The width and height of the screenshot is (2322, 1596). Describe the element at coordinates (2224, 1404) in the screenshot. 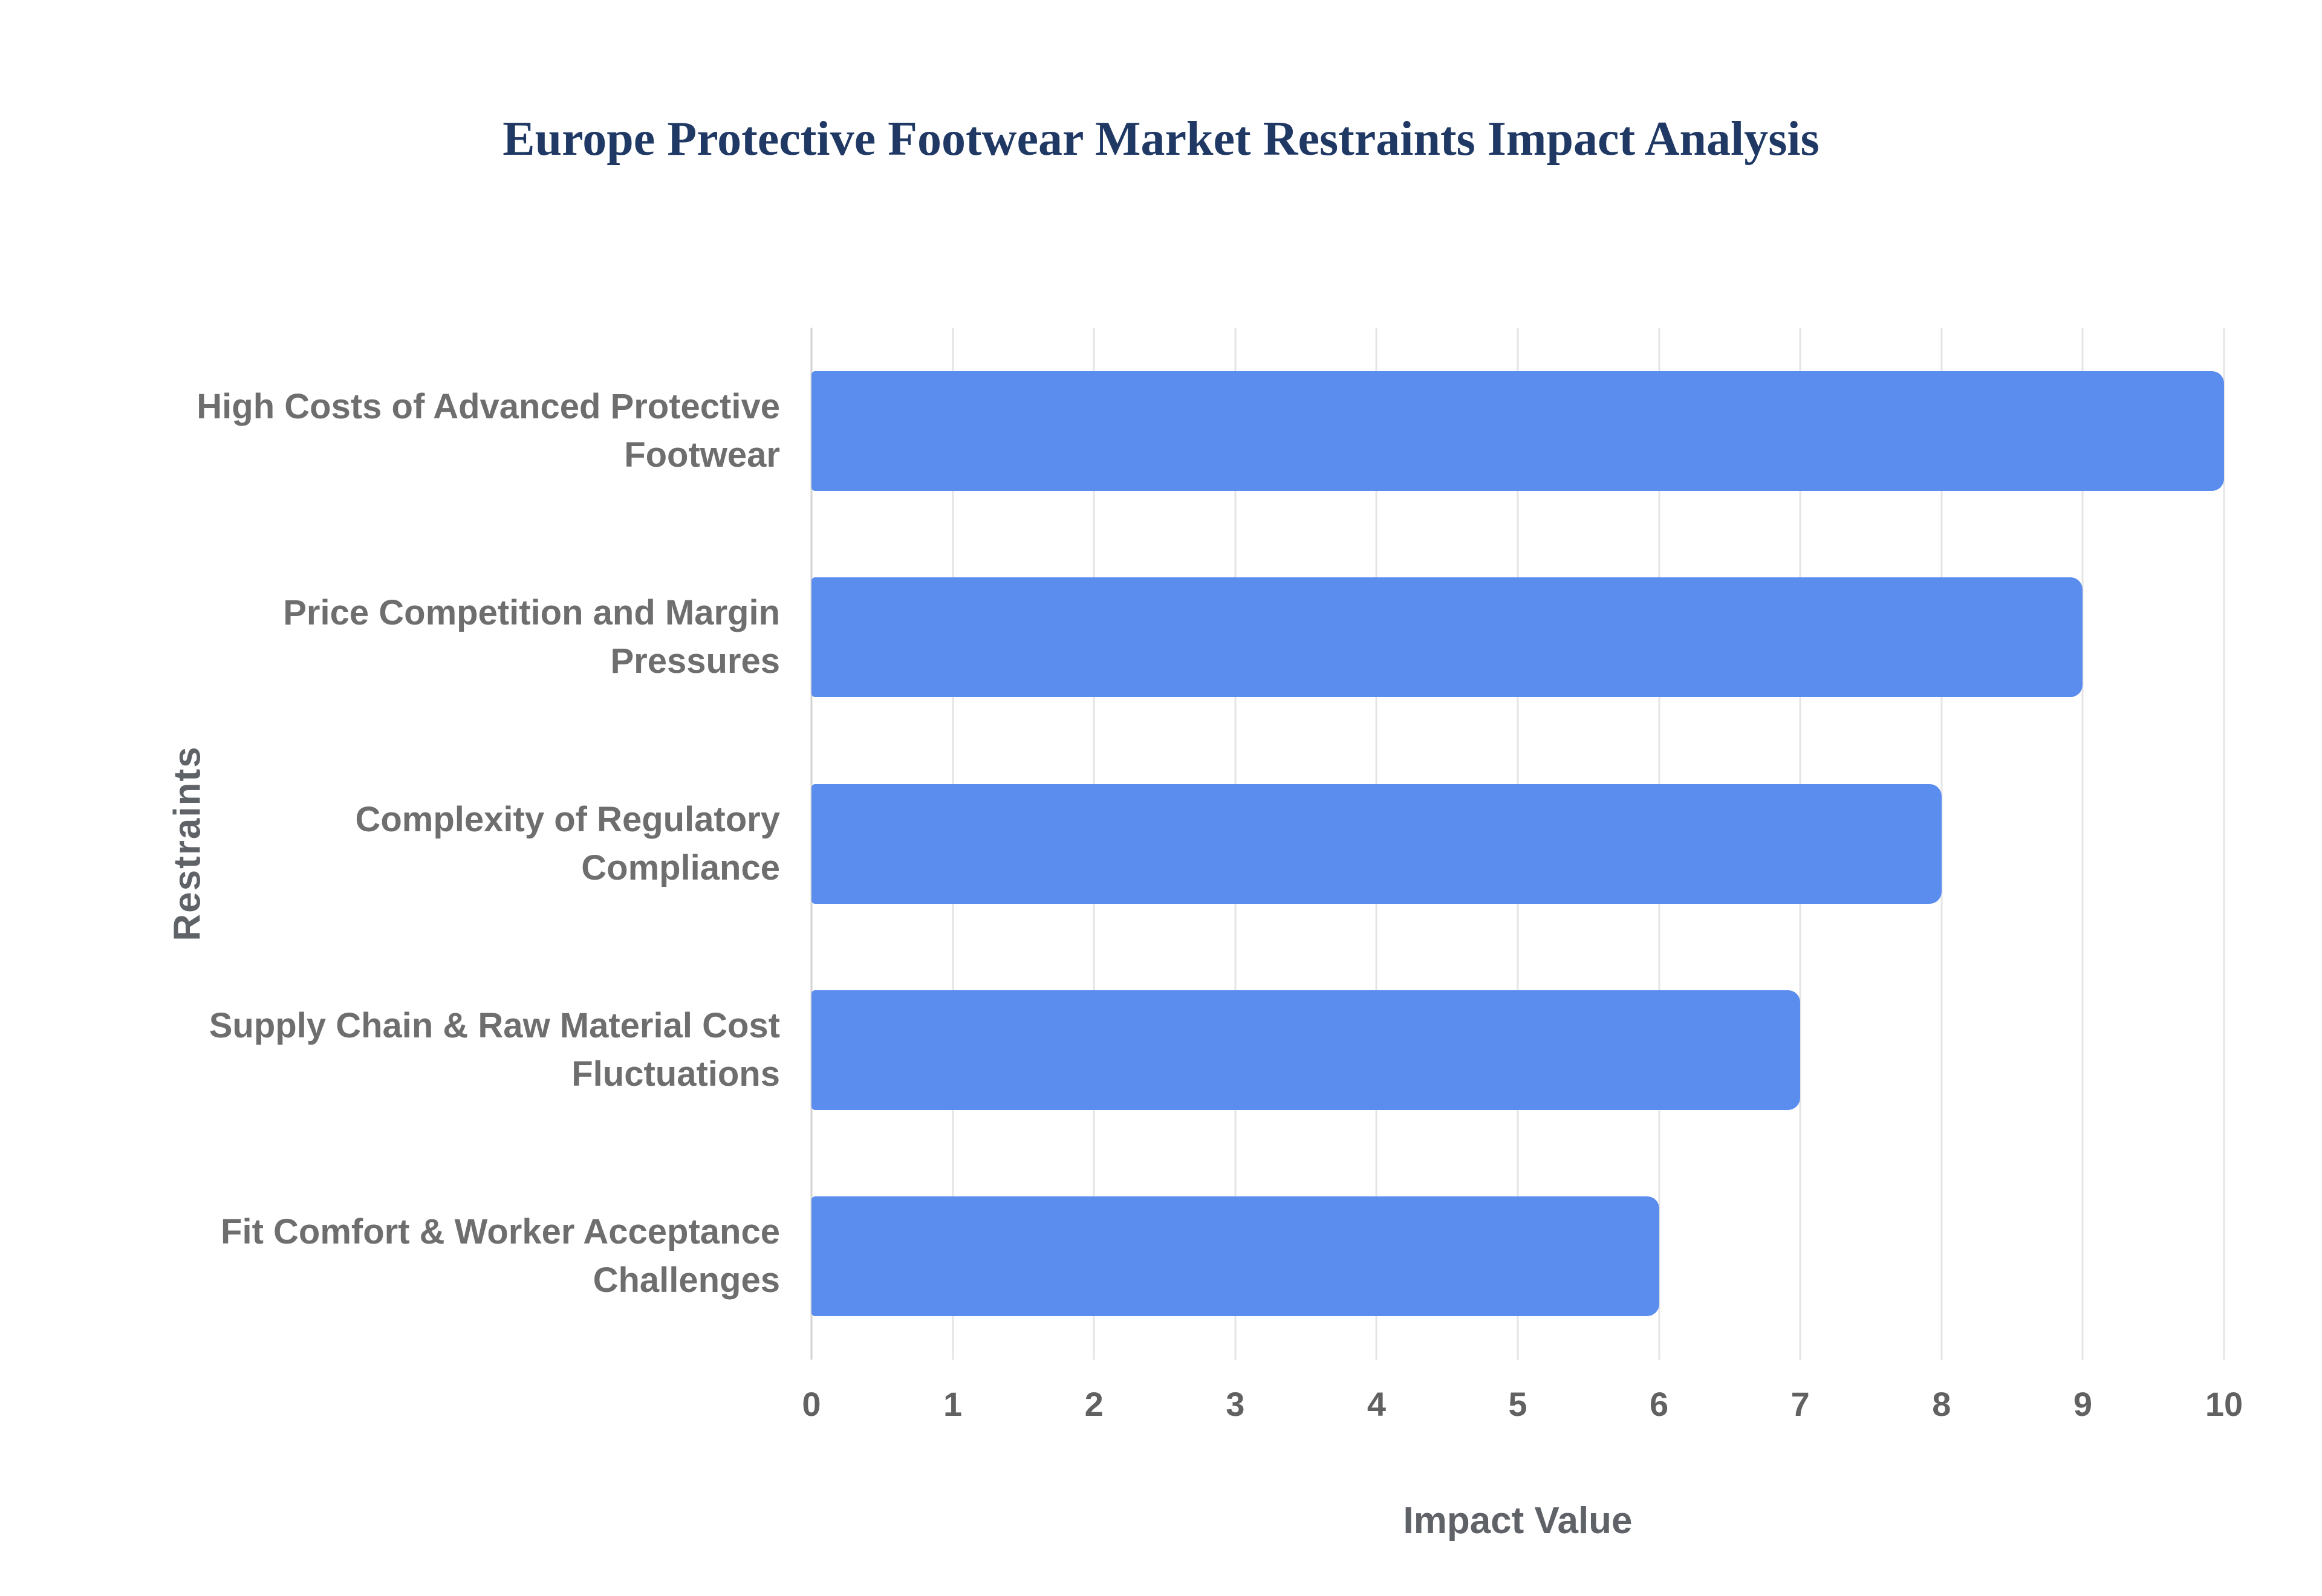

I see `x-tick-label: 10` at that location.